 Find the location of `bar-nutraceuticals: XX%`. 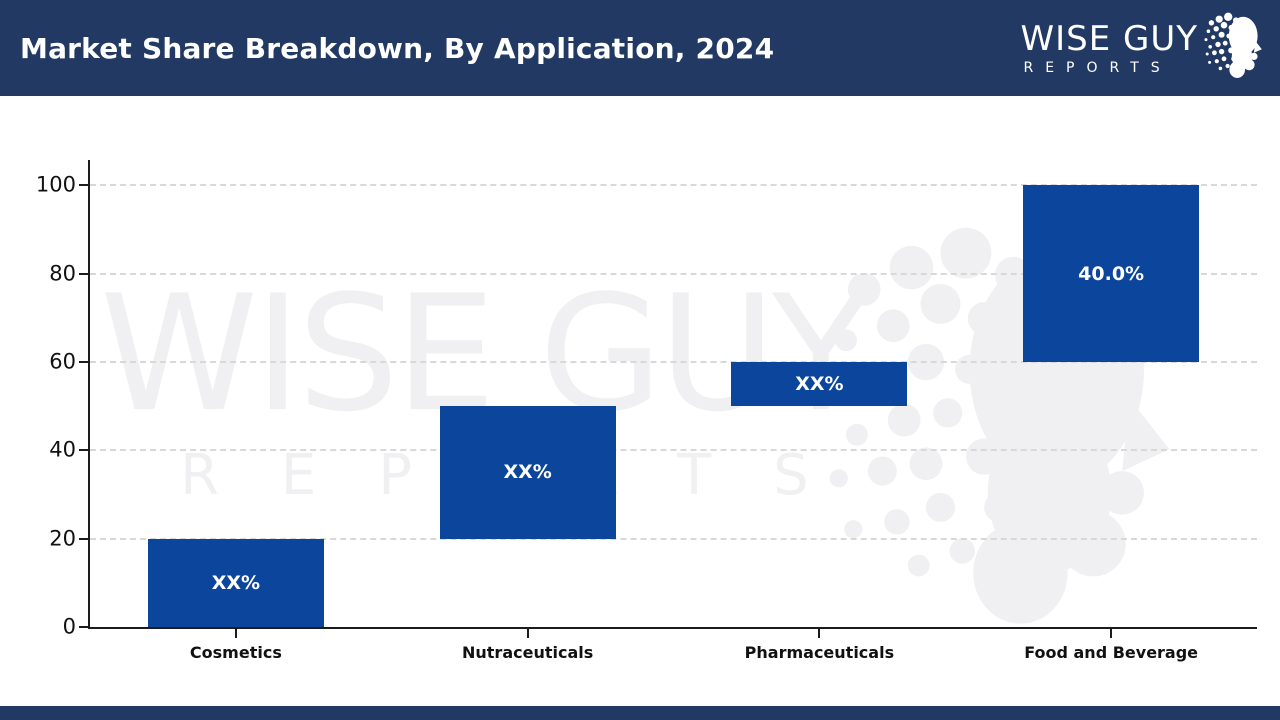

bar-nutraceuticals: XX% is located at coordinates (527, 472).